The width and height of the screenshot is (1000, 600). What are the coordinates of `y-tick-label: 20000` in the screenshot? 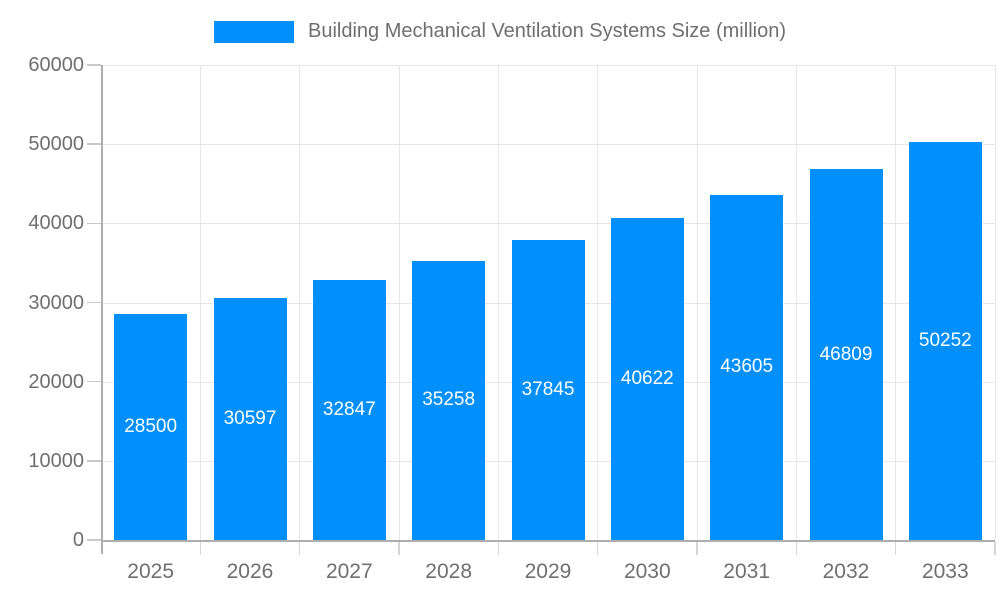 It's located at (56, 381).